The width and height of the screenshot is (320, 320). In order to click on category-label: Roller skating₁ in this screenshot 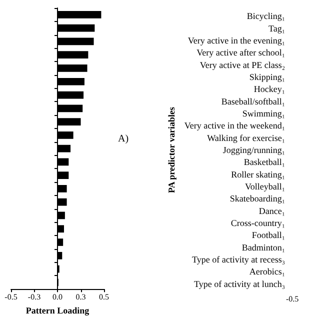, I will do `click(258, 174)`.